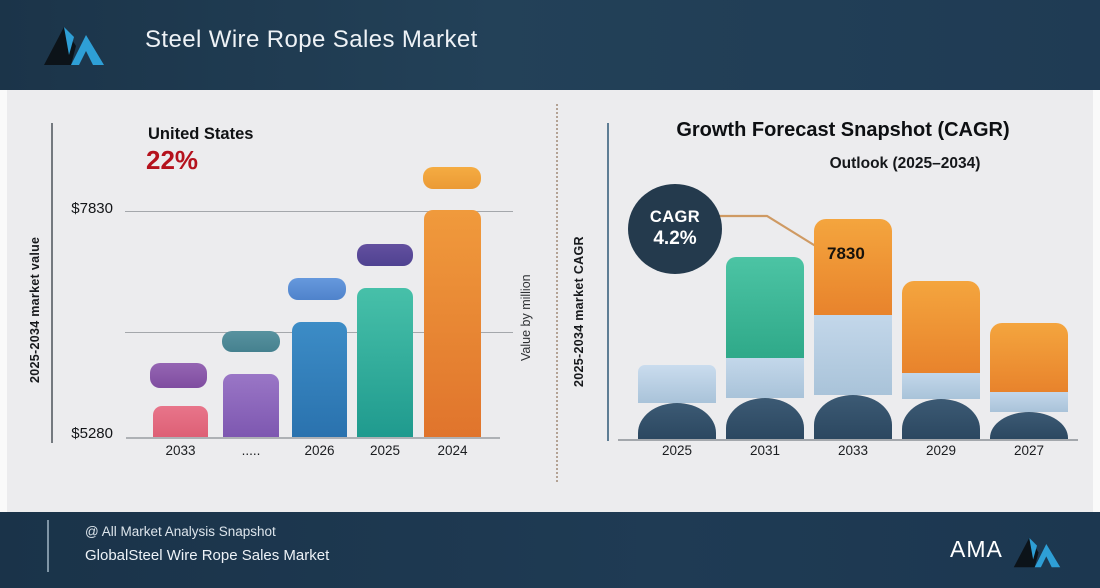  Describe the element at coordinates (452, 178) in the screenshot. I see `bar-cap-2024` at that location.